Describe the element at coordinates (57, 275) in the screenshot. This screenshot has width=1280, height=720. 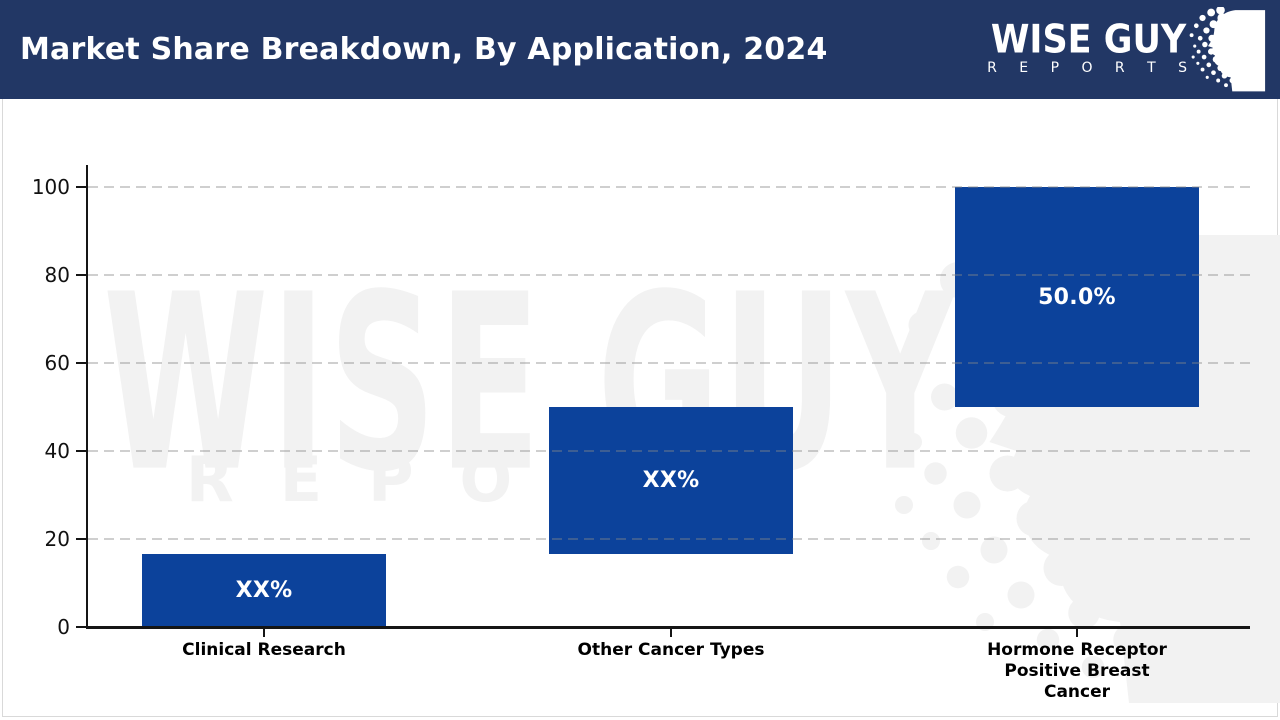
I see `y-tick-label: 80` at that location.